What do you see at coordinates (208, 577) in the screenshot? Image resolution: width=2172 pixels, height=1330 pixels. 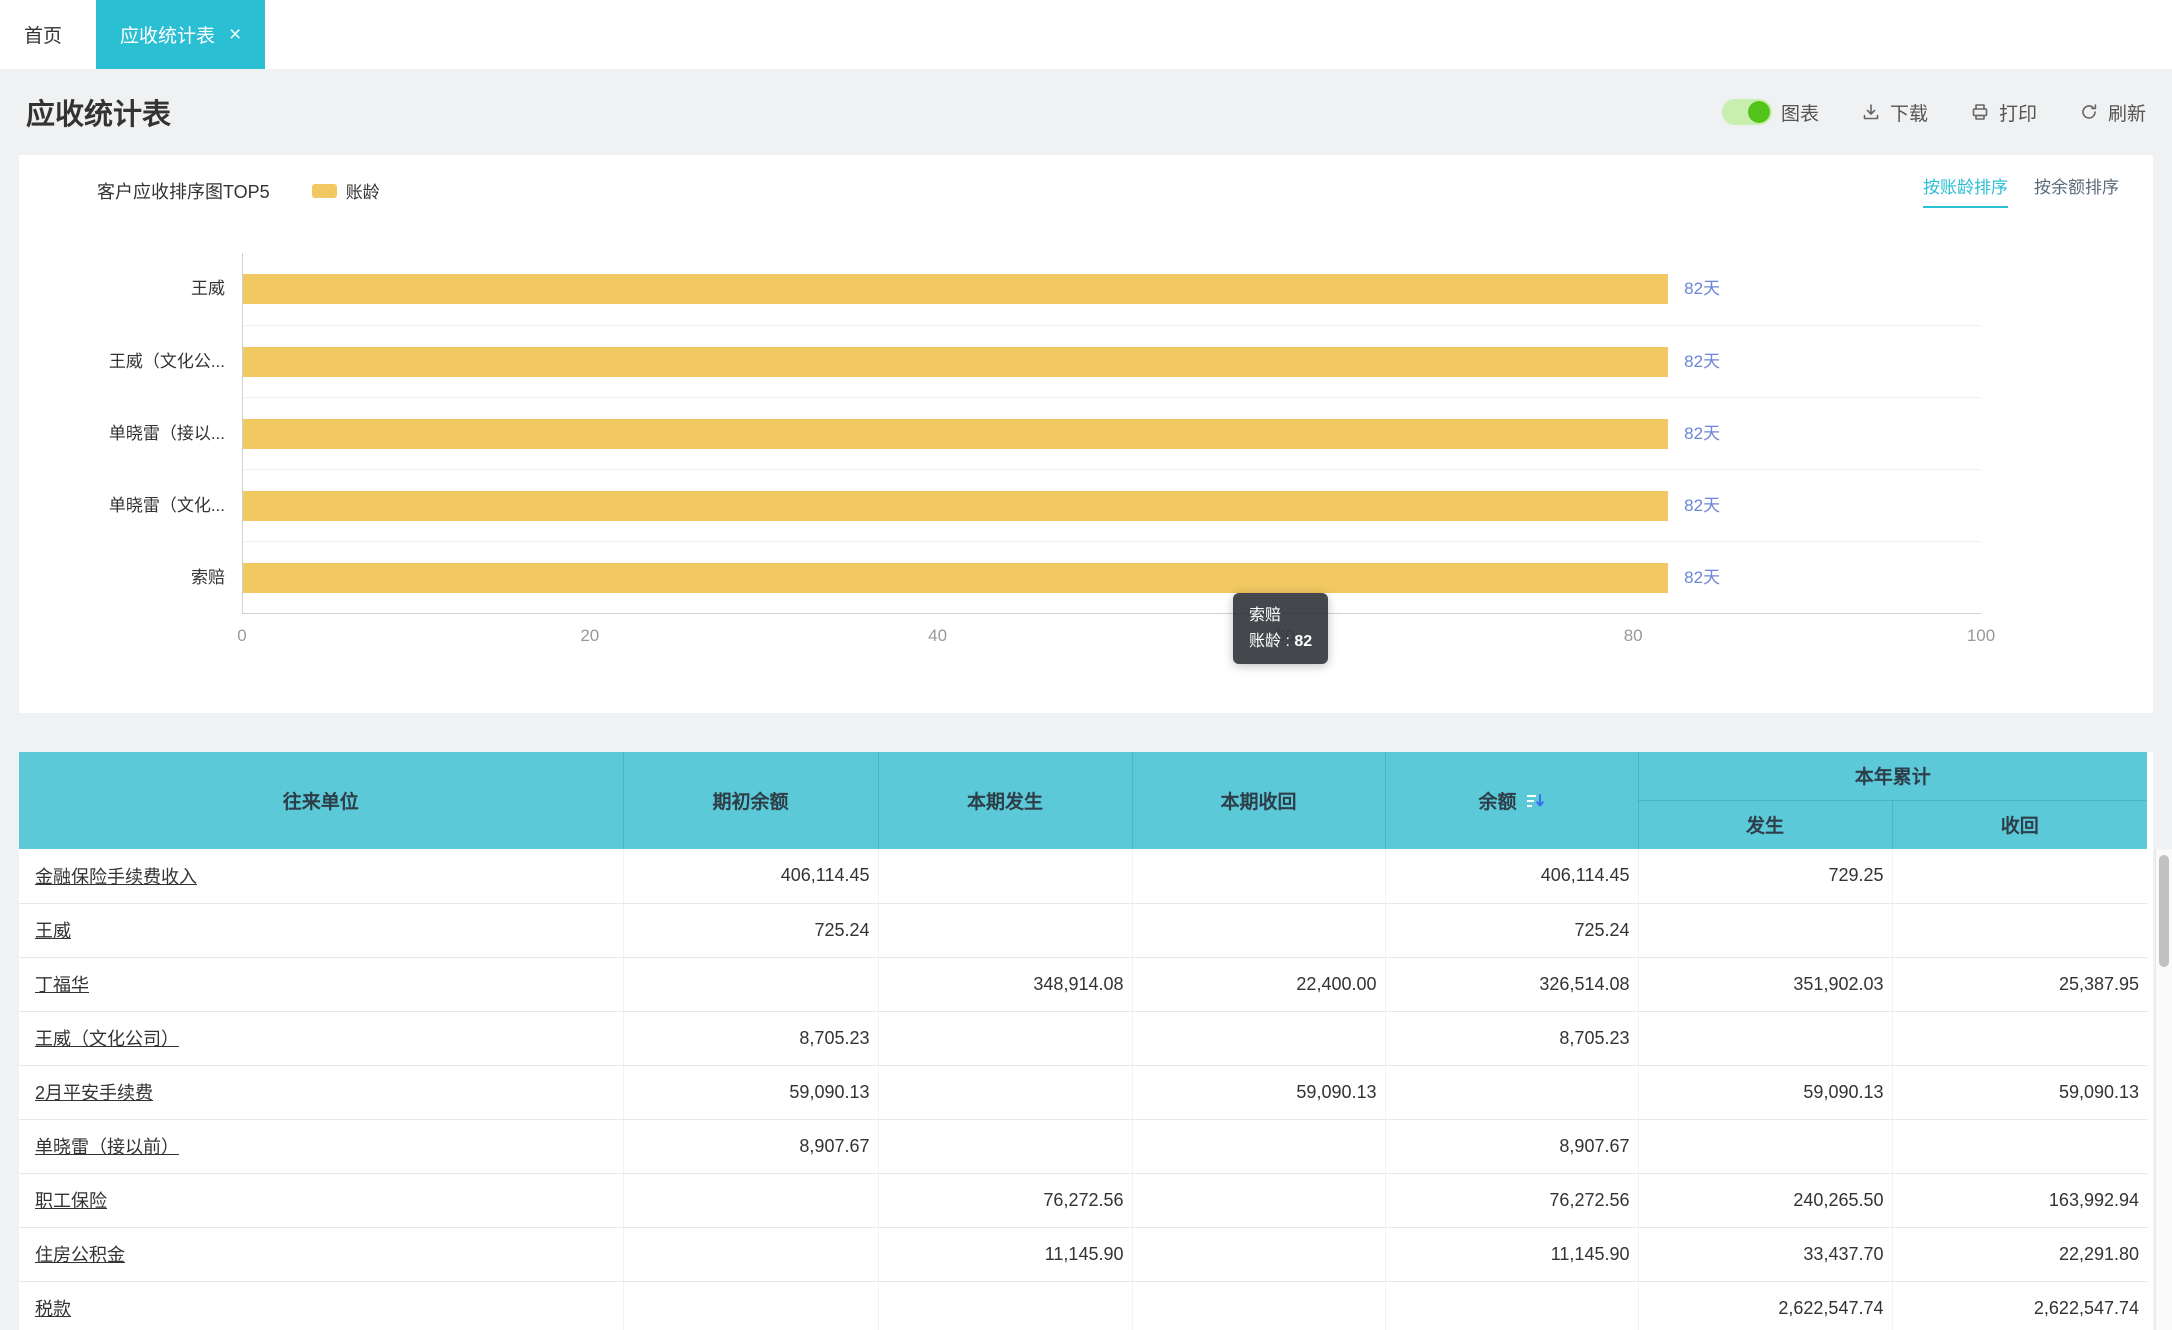 I see `chart-category-label: 索赔` at bounding box center [208, 577].